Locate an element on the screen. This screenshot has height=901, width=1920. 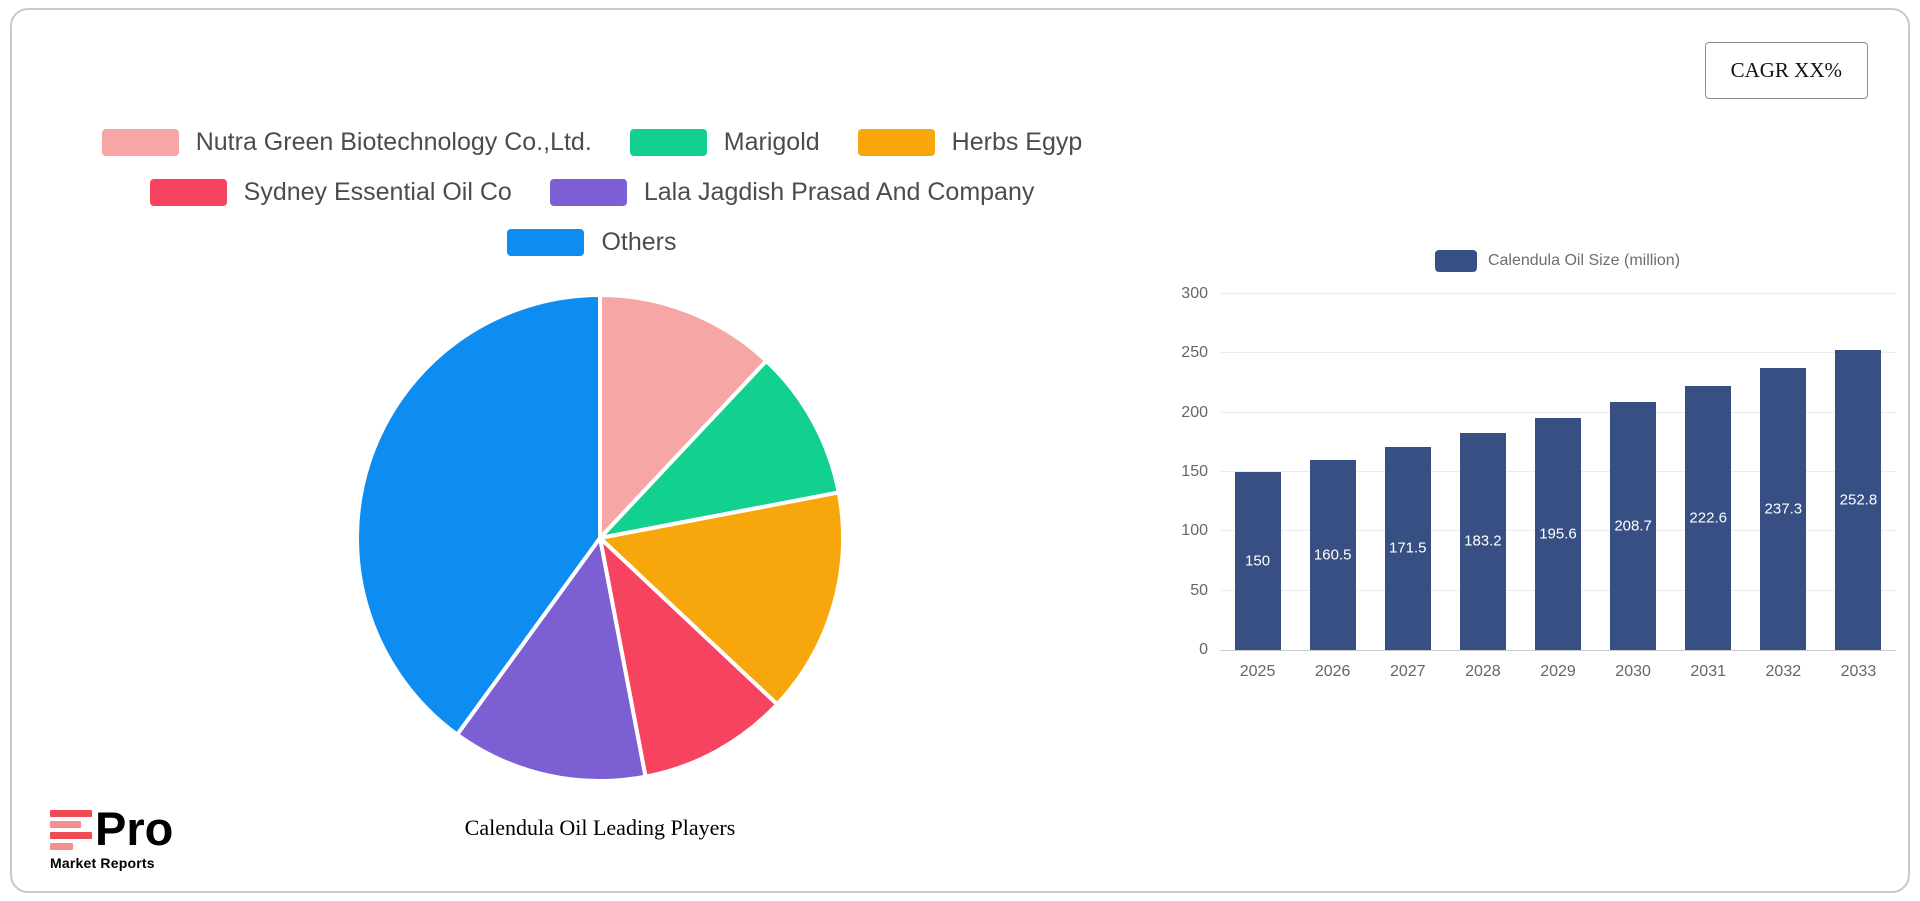
logo-title: Pro is located at coordinates (134, 829).